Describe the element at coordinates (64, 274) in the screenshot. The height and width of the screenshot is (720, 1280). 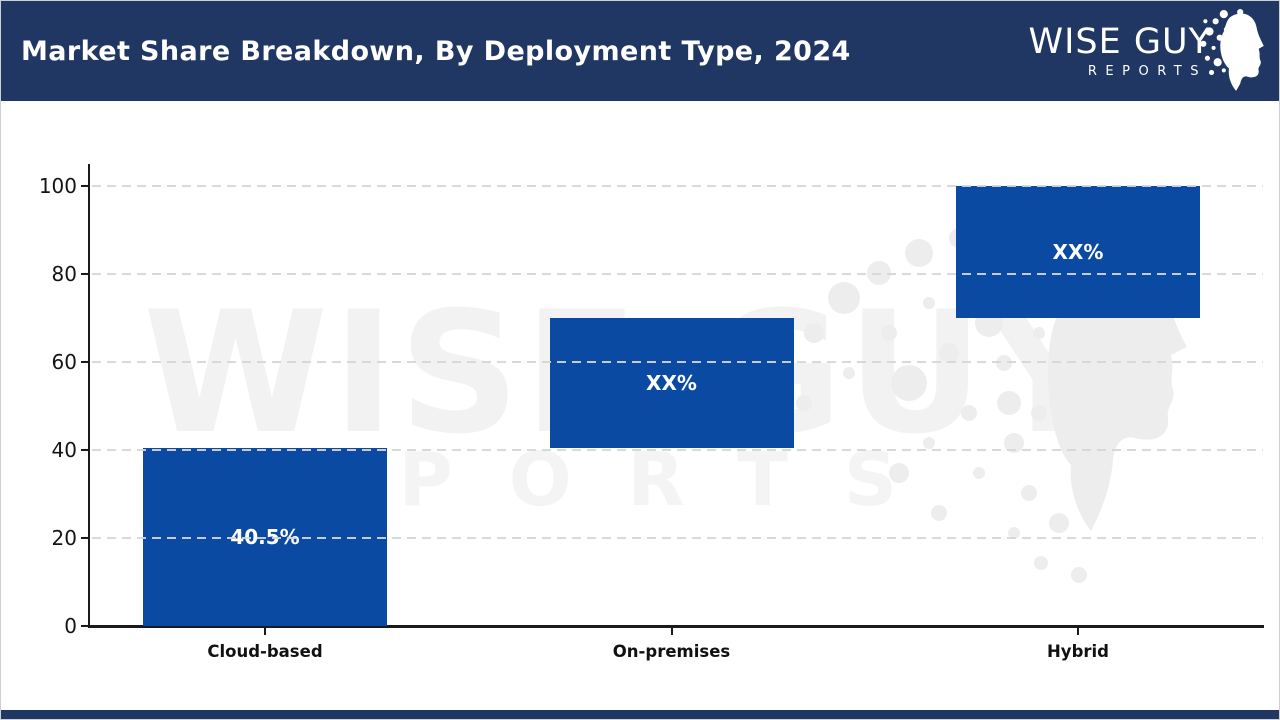
I see `y-tick-label: 80` at that location.